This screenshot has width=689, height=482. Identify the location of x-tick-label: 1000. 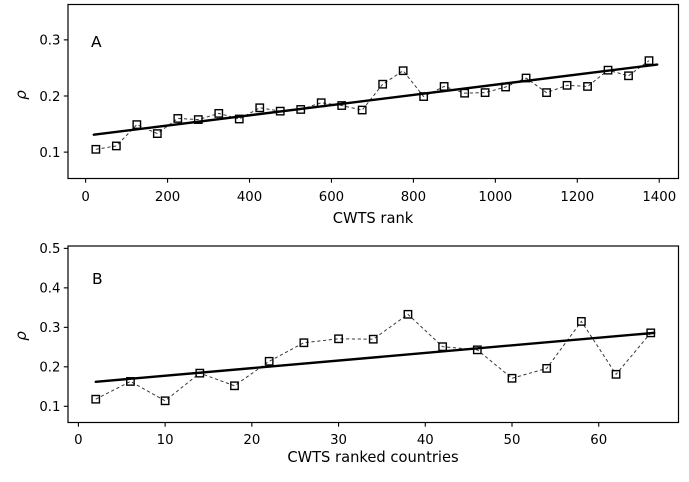
(495, 197).